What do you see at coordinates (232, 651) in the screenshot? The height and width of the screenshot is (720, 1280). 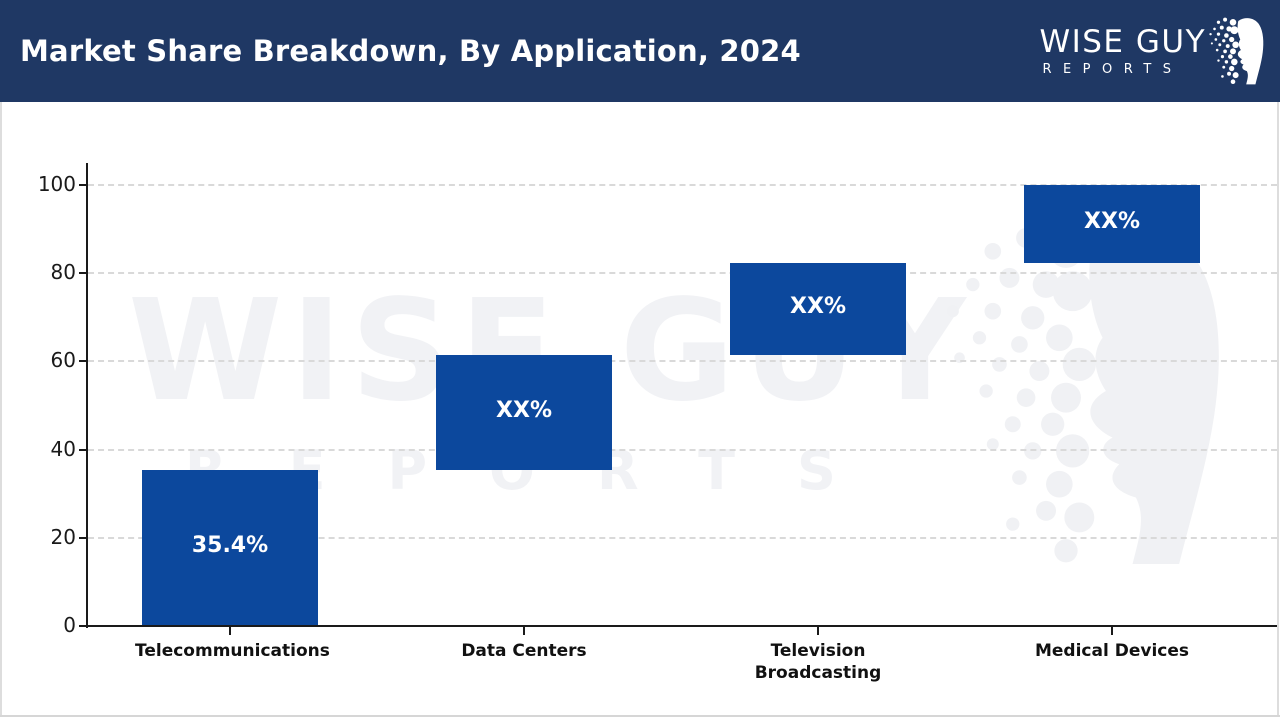 I see `category-label-0: Telecommunications` at bounding box center [232, 651].